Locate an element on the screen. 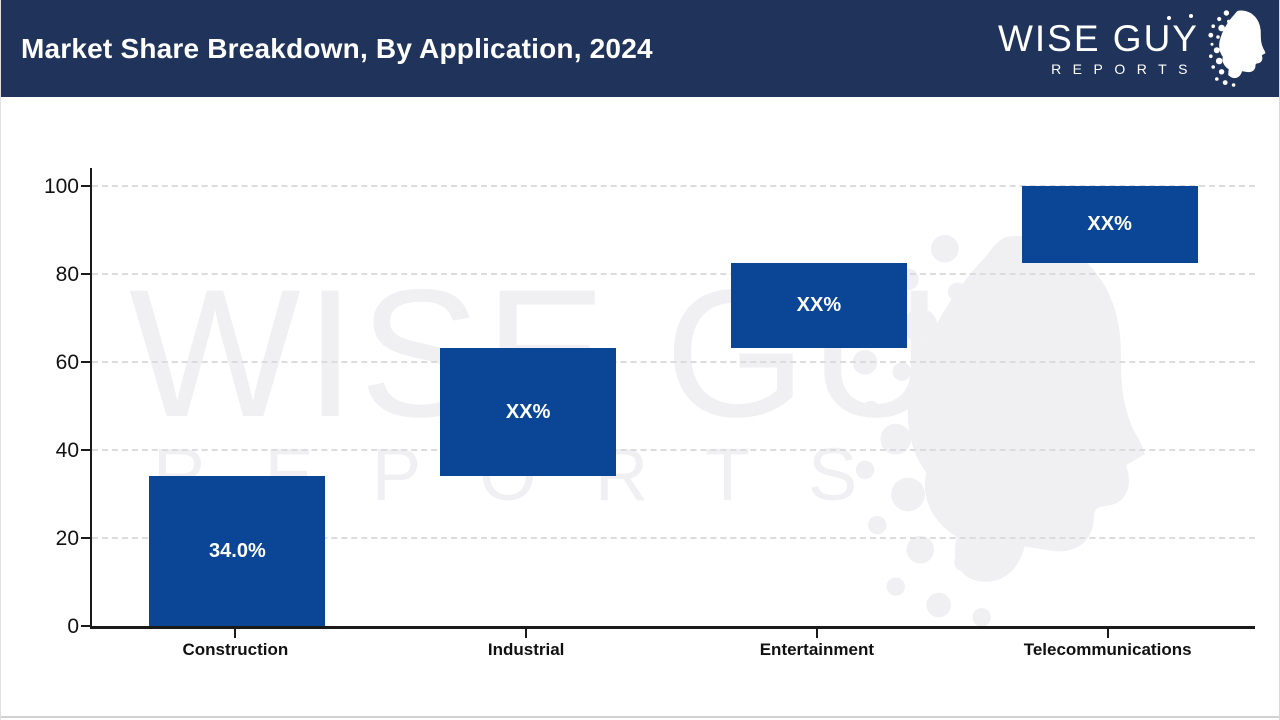 The width and height of the screenshot is (1280, 720). logo-dotted-head-icon is located at coordinates (1236, 49).